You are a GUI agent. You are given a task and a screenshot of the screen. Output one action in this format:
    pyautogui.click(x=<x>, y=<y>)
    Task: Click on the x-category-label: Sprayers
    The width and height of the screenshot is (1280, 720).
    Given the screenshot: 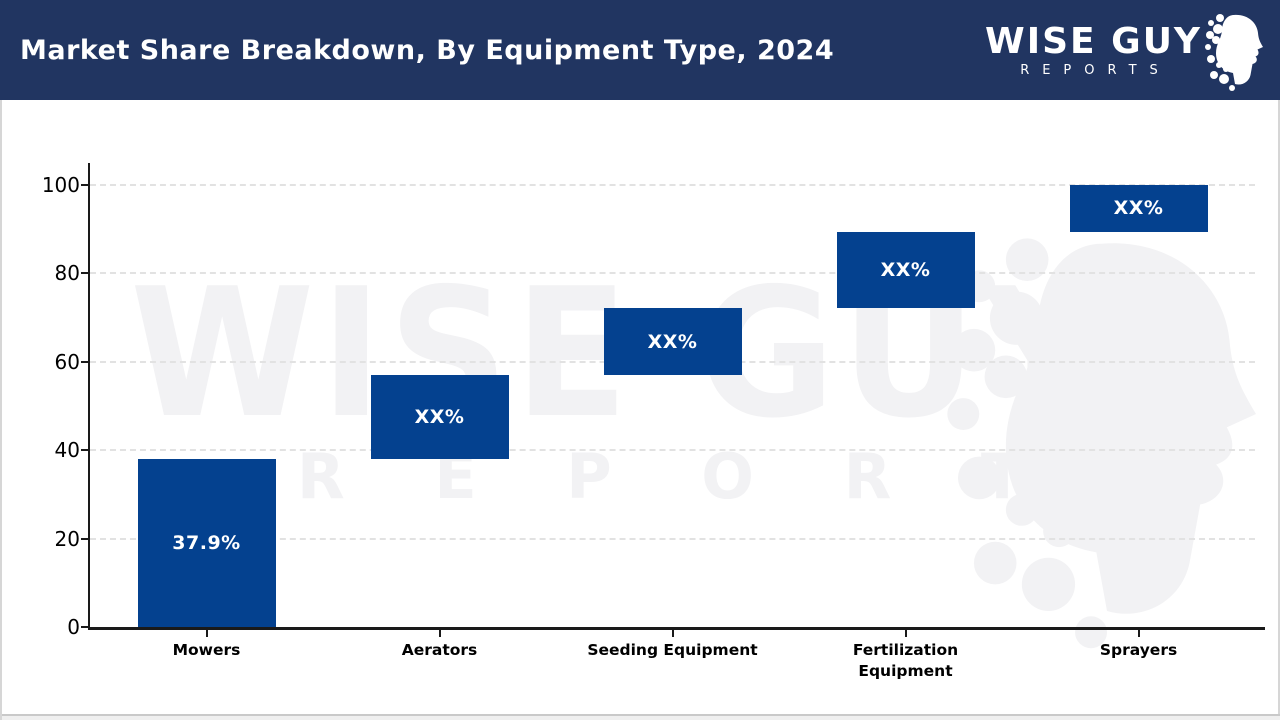 What is the action you would take?
    pyautogui.click(x=1138, y=650)
    